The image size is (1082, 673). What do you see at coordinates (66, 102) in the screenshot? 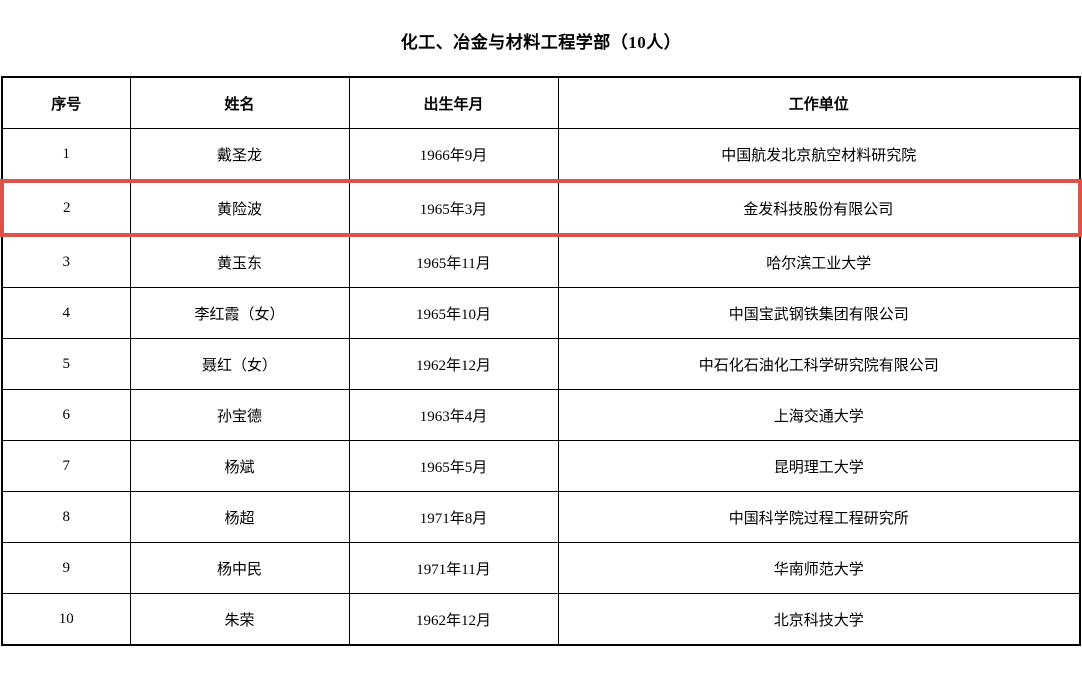
I see `column-header-no: 序号` at bounding box center [66, 102].